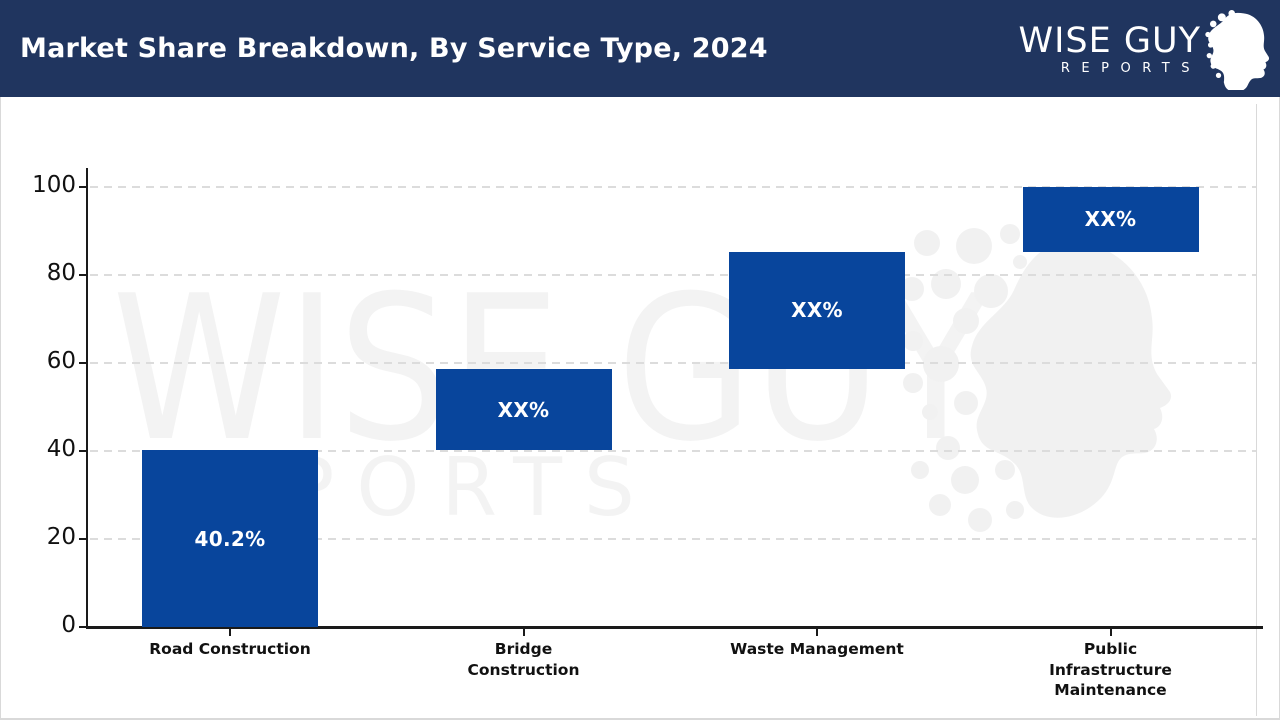  Describe the element at coordinates (523, 669) in the screenshot. I see `x-category-label-line: Construction` at that location.